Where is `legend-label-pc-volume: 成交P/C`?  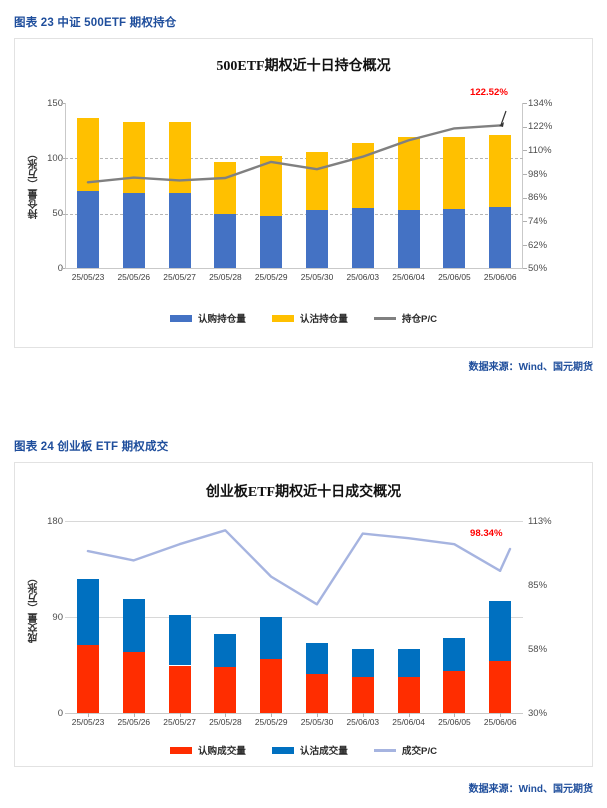 legend-label-pc-volume: 成交P/C is located at coordinates (419, 751).